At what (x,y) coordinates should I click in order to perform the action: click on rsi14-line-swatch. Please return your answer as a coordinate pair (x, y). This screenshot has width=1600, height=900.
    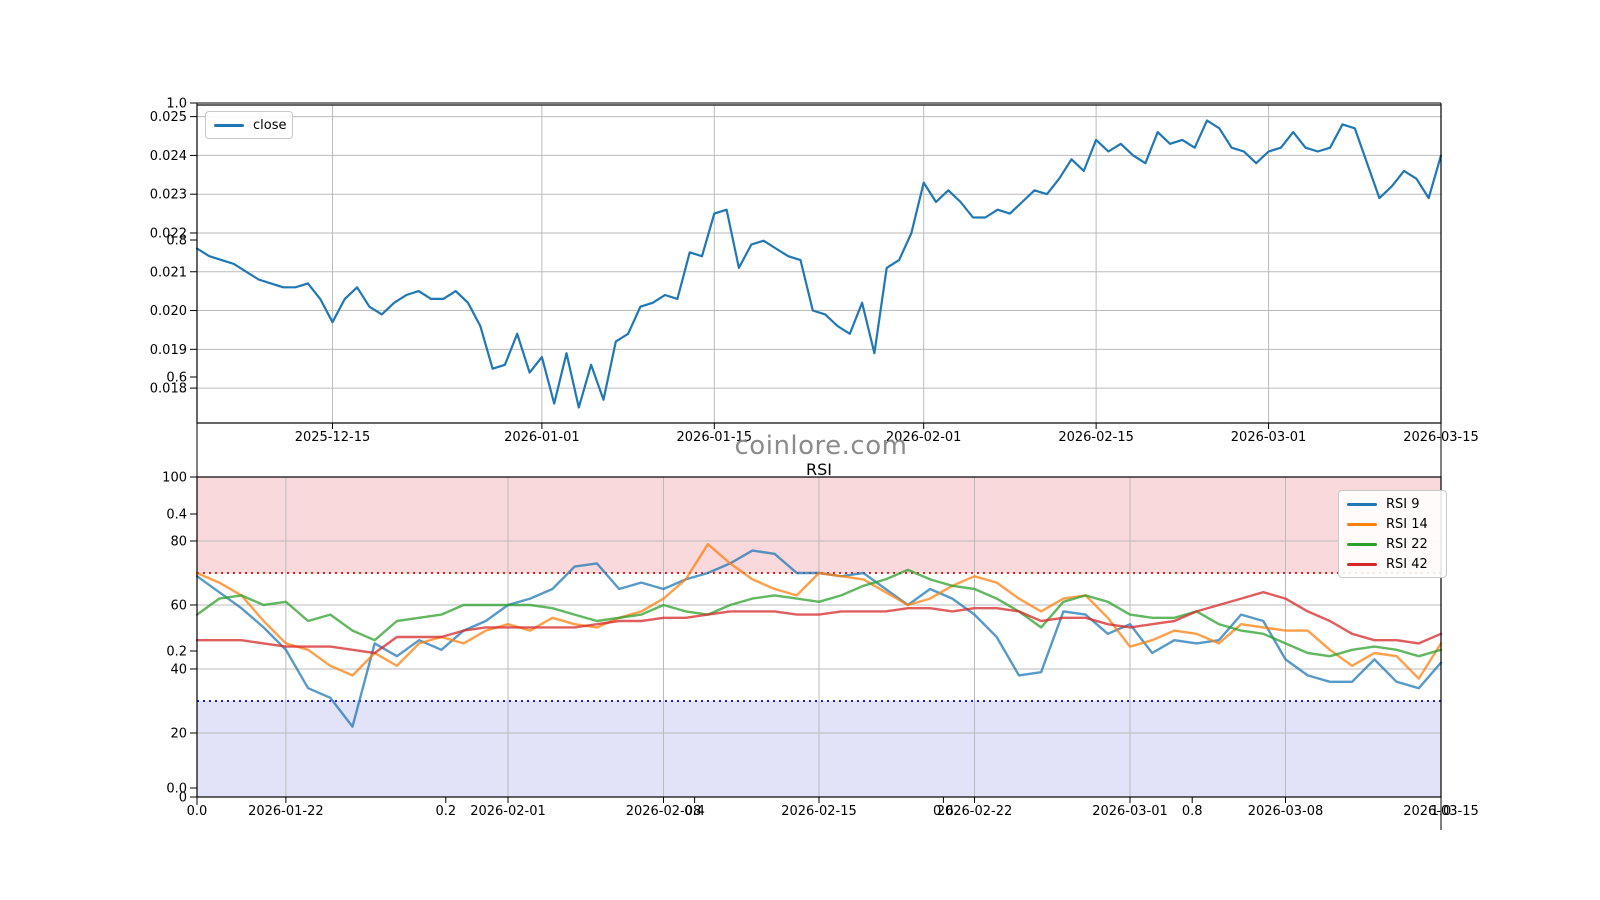
    Looking at the image, I should click on (1362, 524).